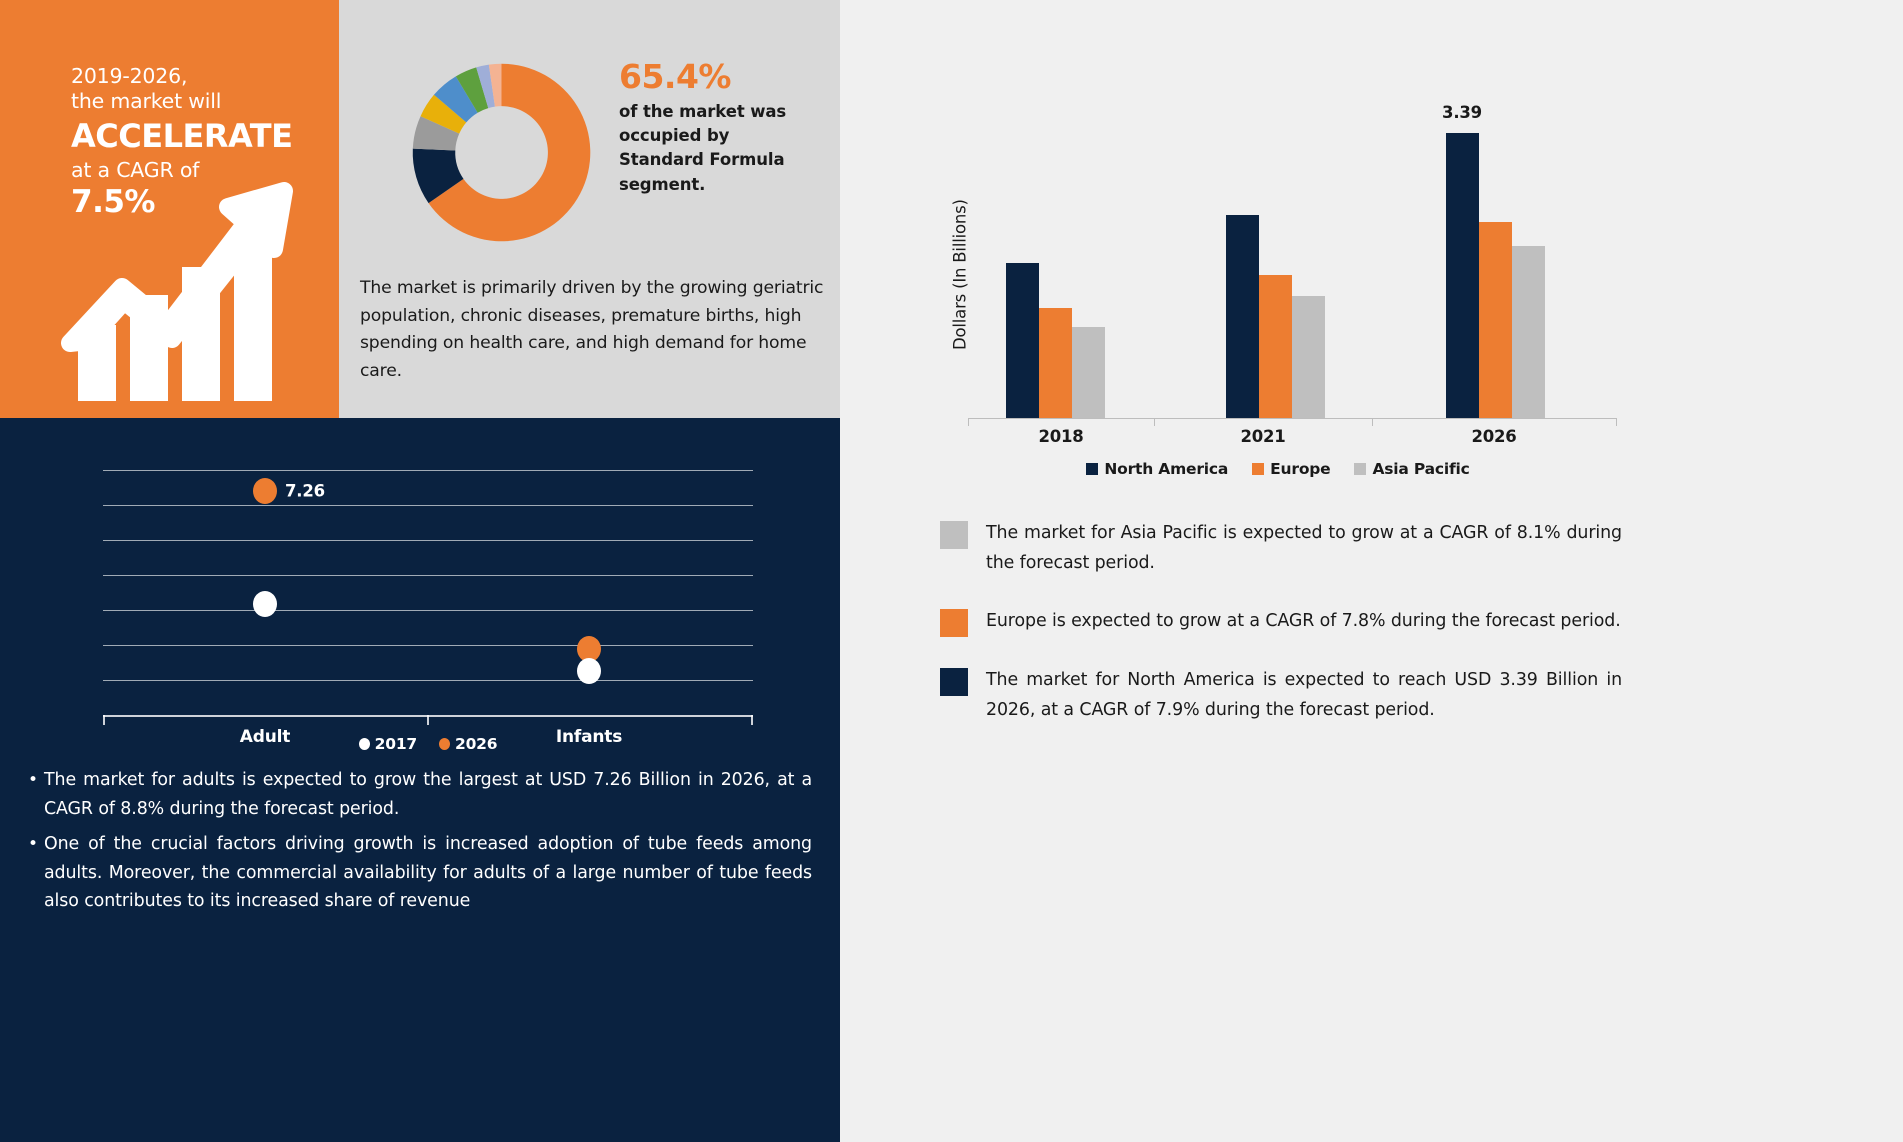 This screenshot has height=1142, width=1903. Describe the element at coordinates (1275, 346) in the screenshot. I see `bar-2021-europe` at that location.